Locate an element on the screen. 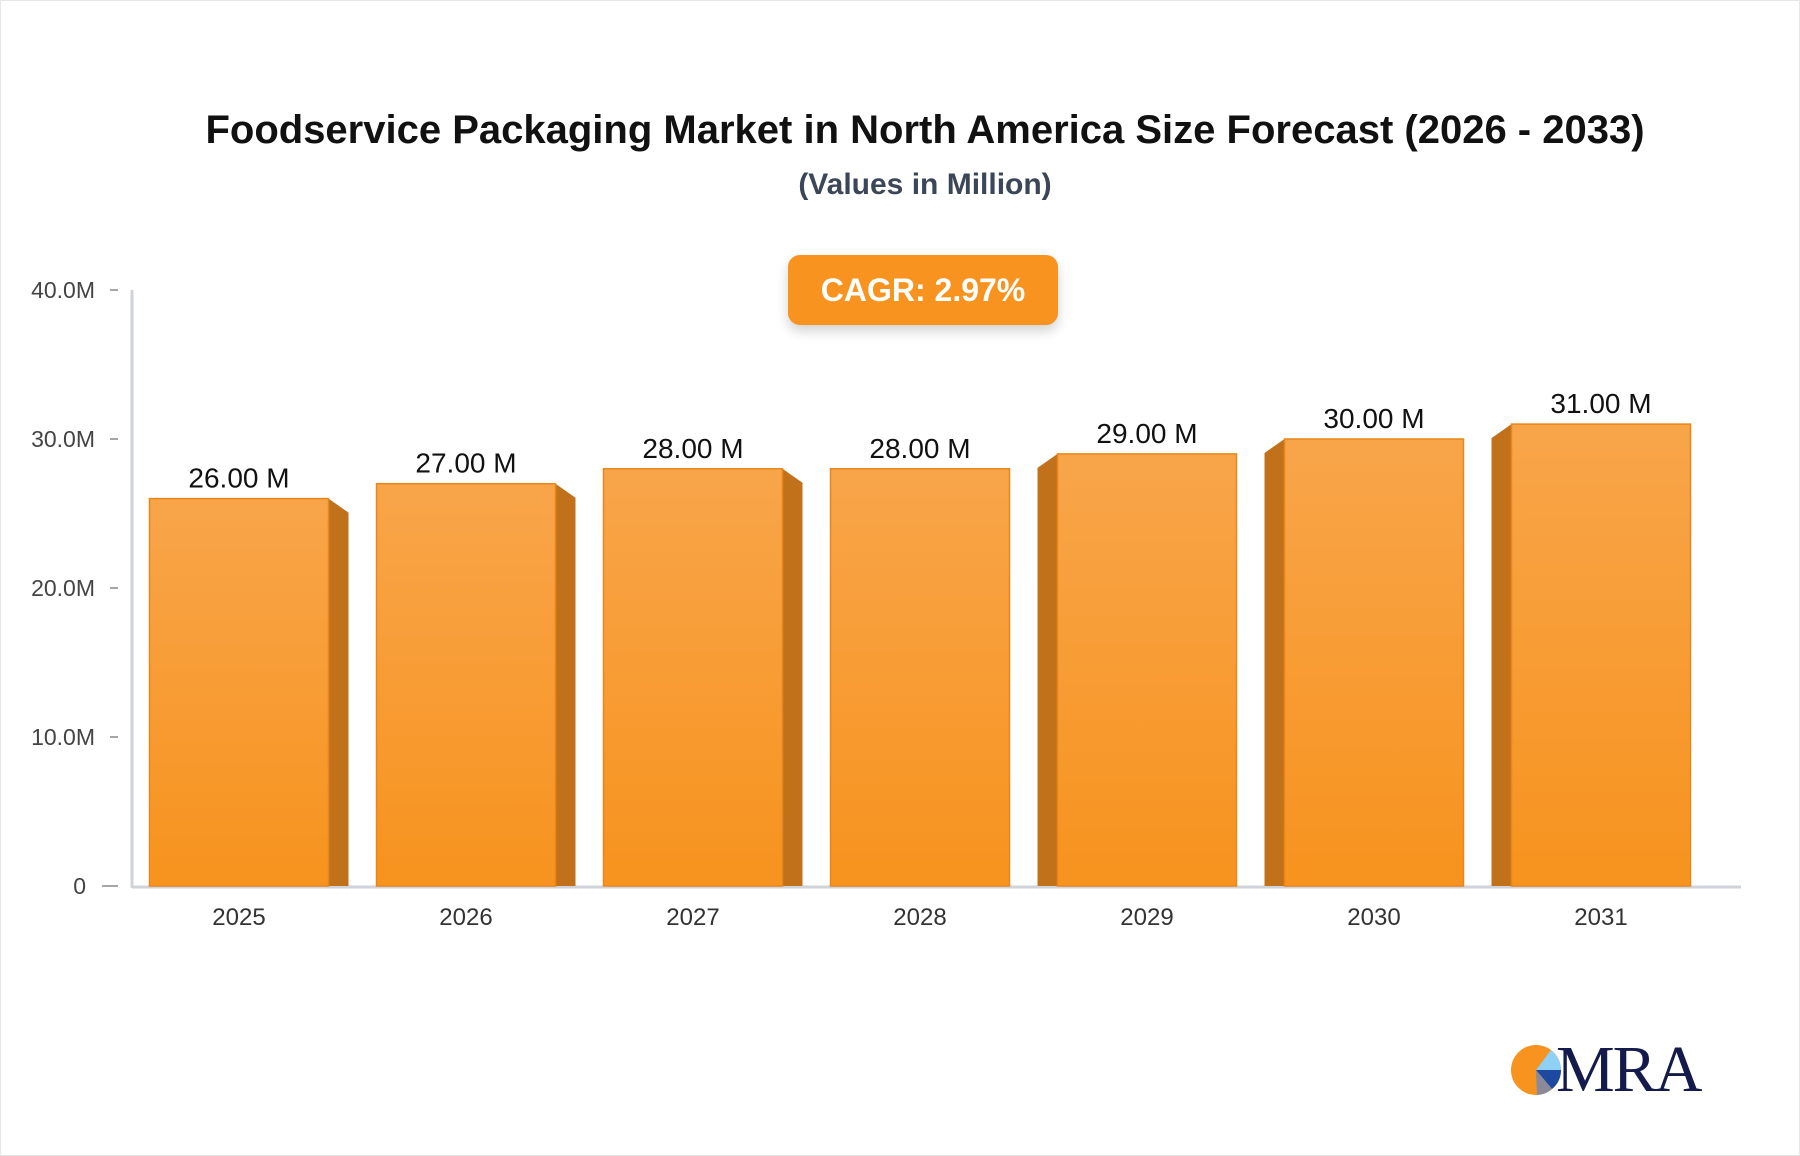  x-tick-label: 2027 is located at coordinates (692, 917).